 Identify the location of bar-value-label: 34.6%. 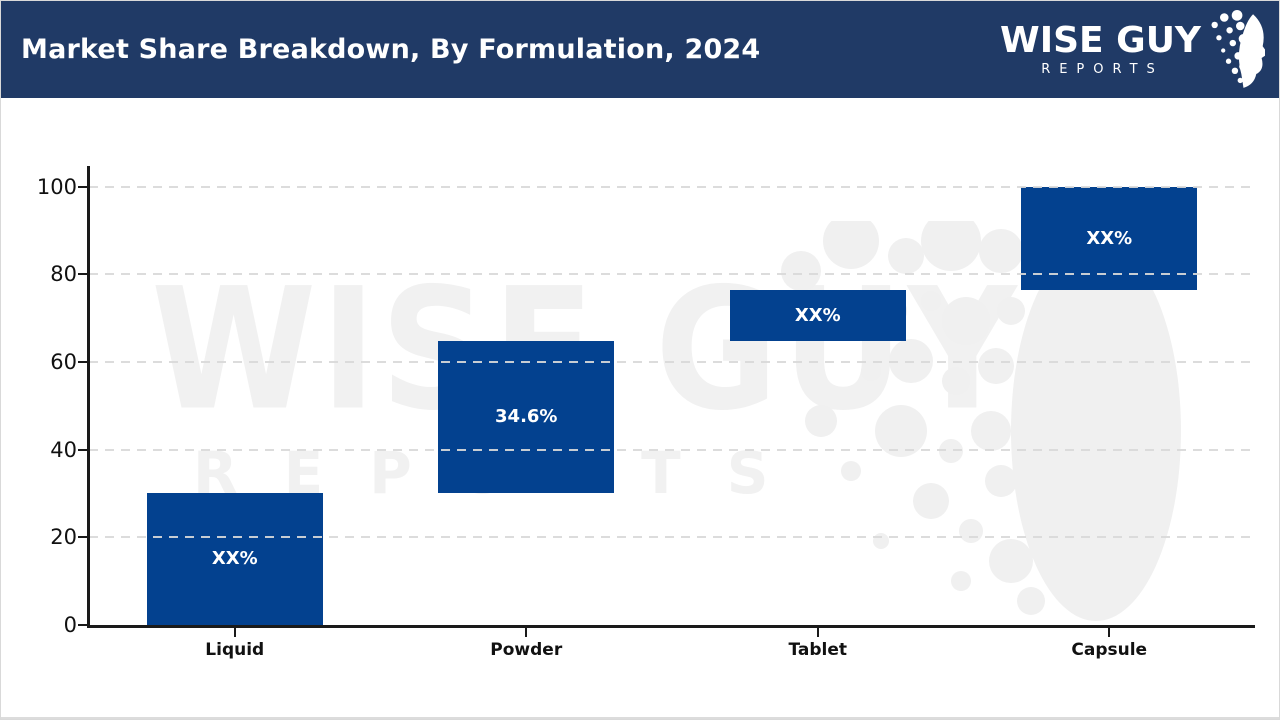
(526, 417).